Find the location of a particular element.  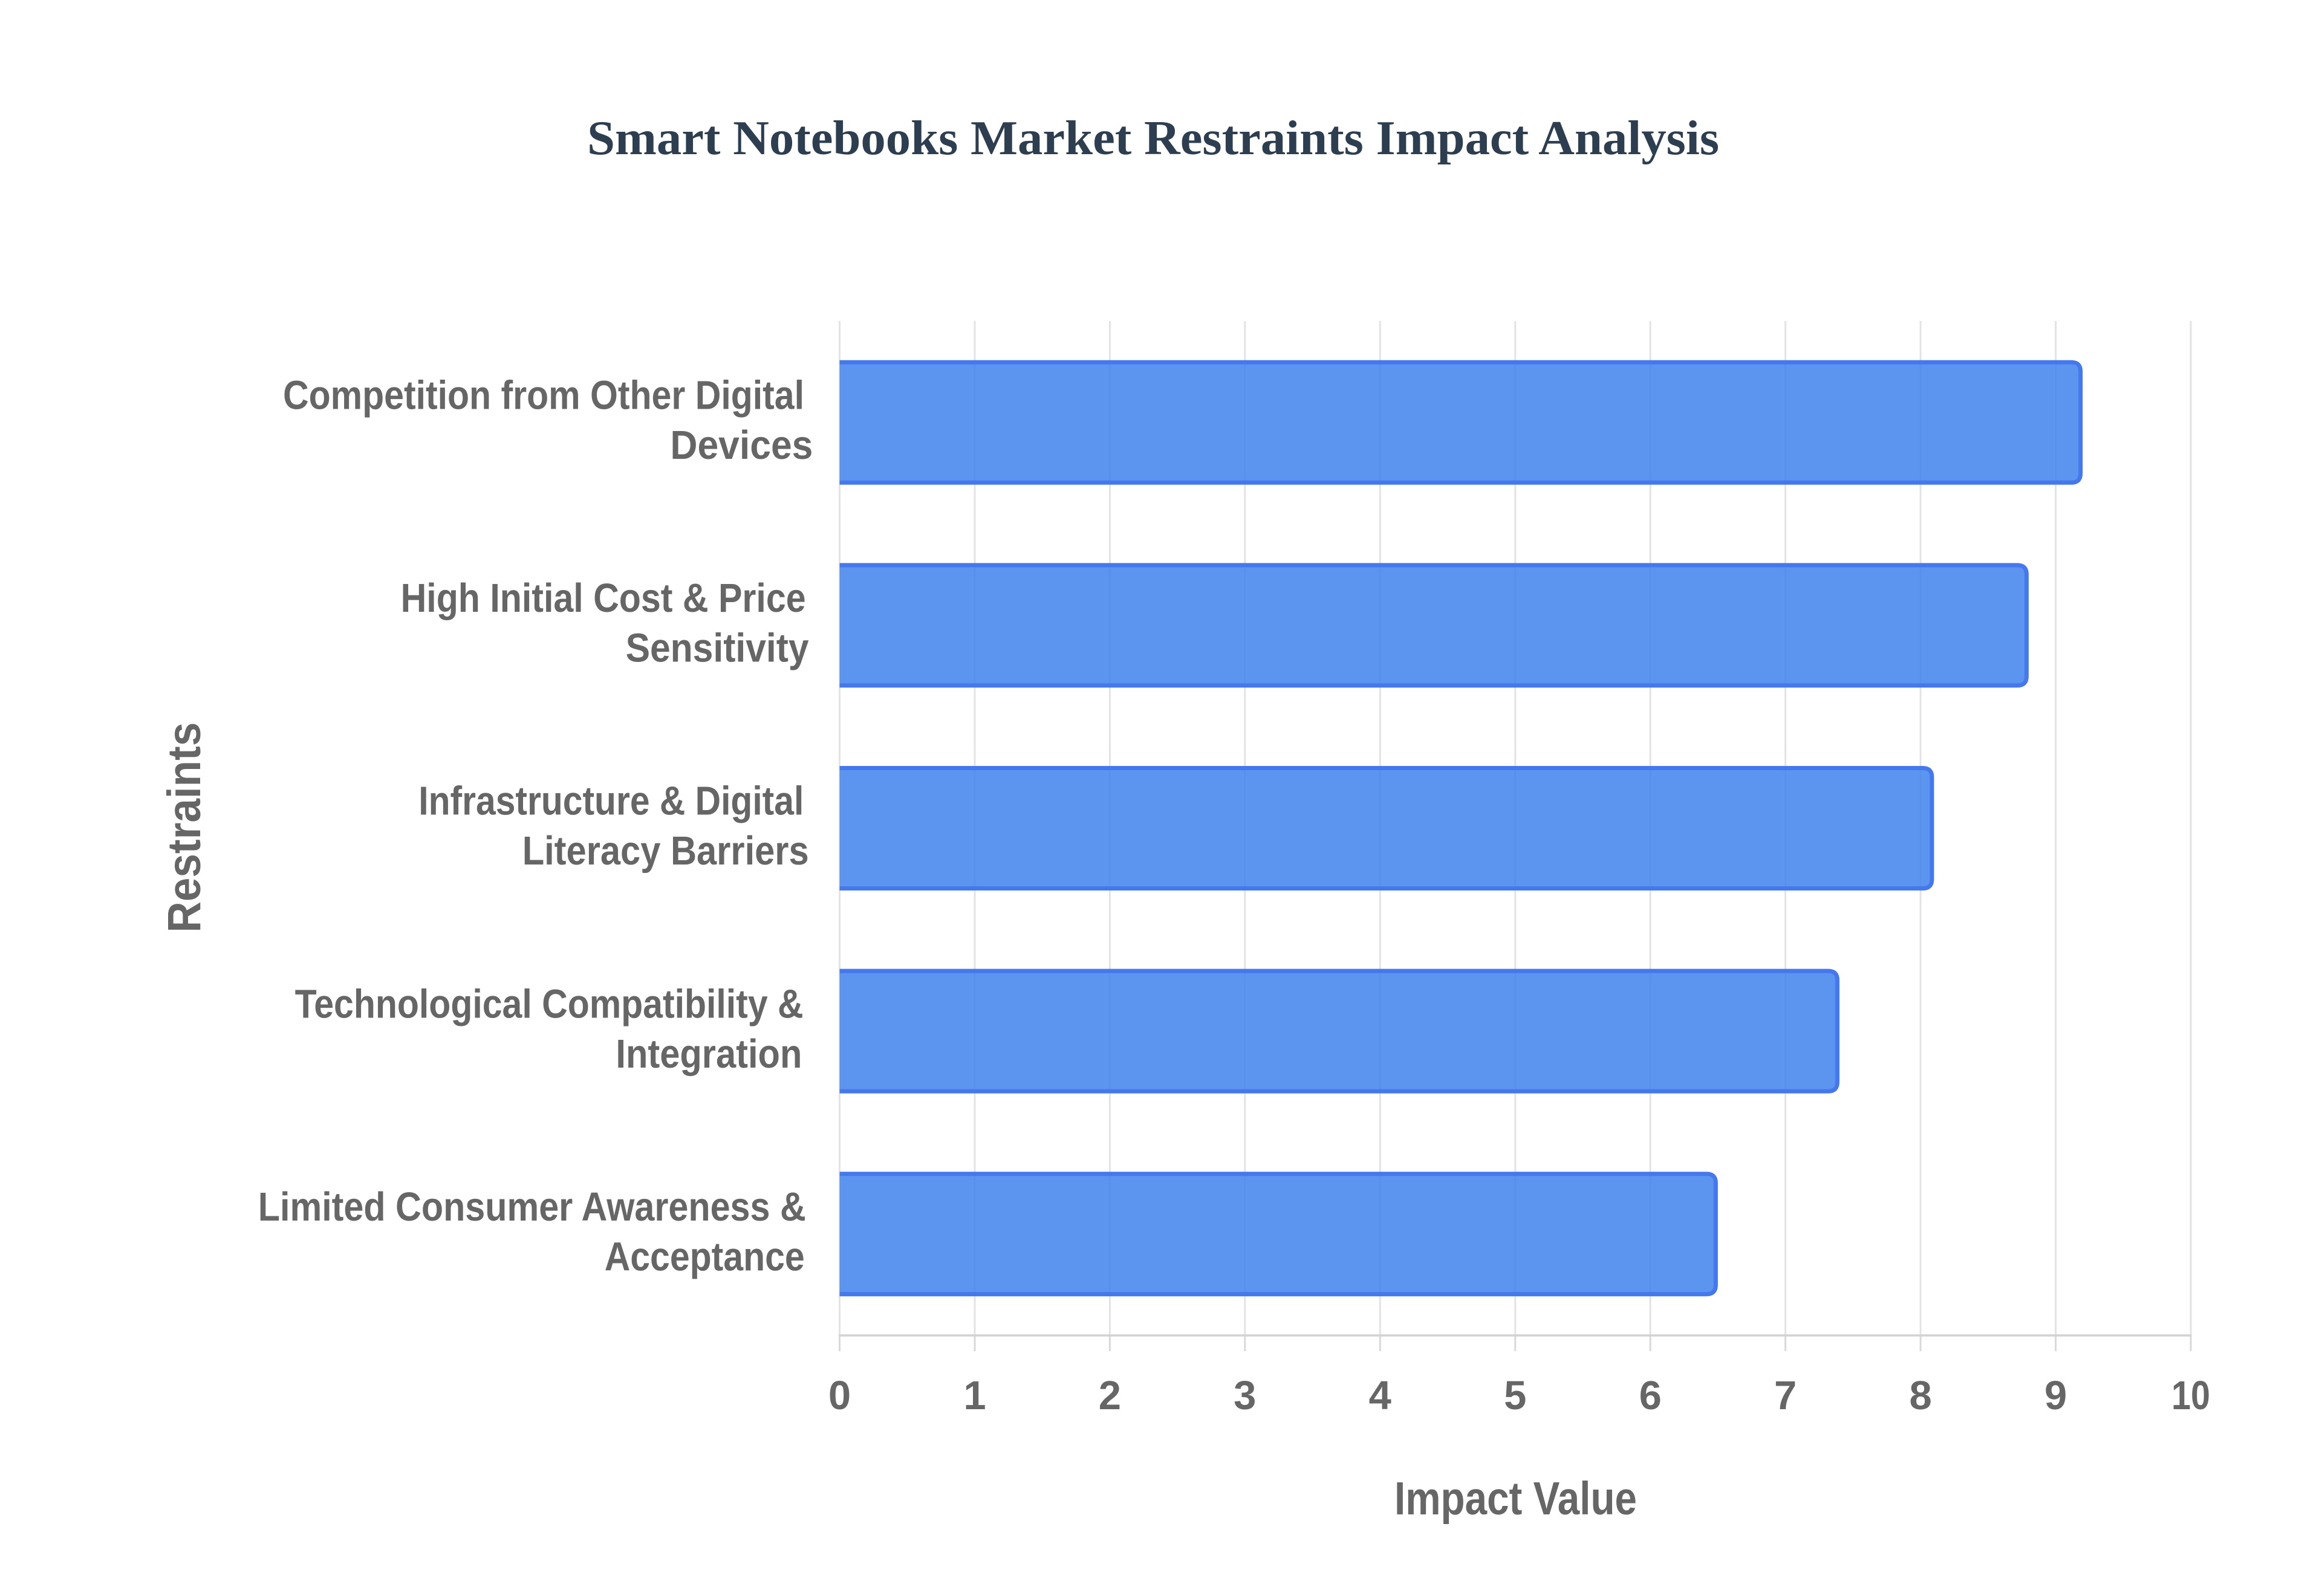

svg-text: 3 is located at coordinates (1245, 1395).